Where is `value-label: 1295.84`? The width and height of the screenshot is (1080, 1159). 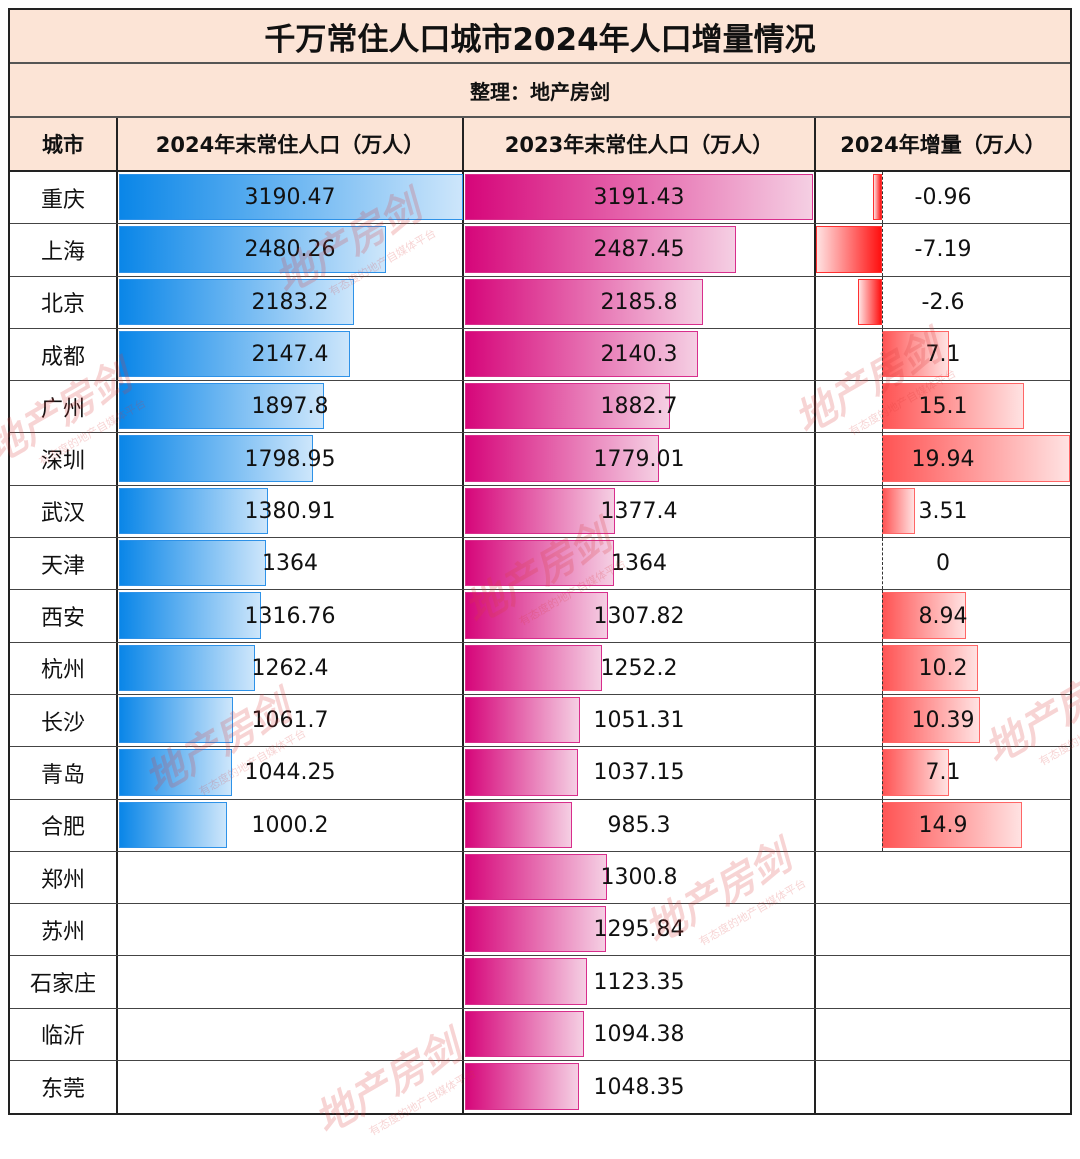
value-label: 1295.84 is located at coordinates (639, 930).